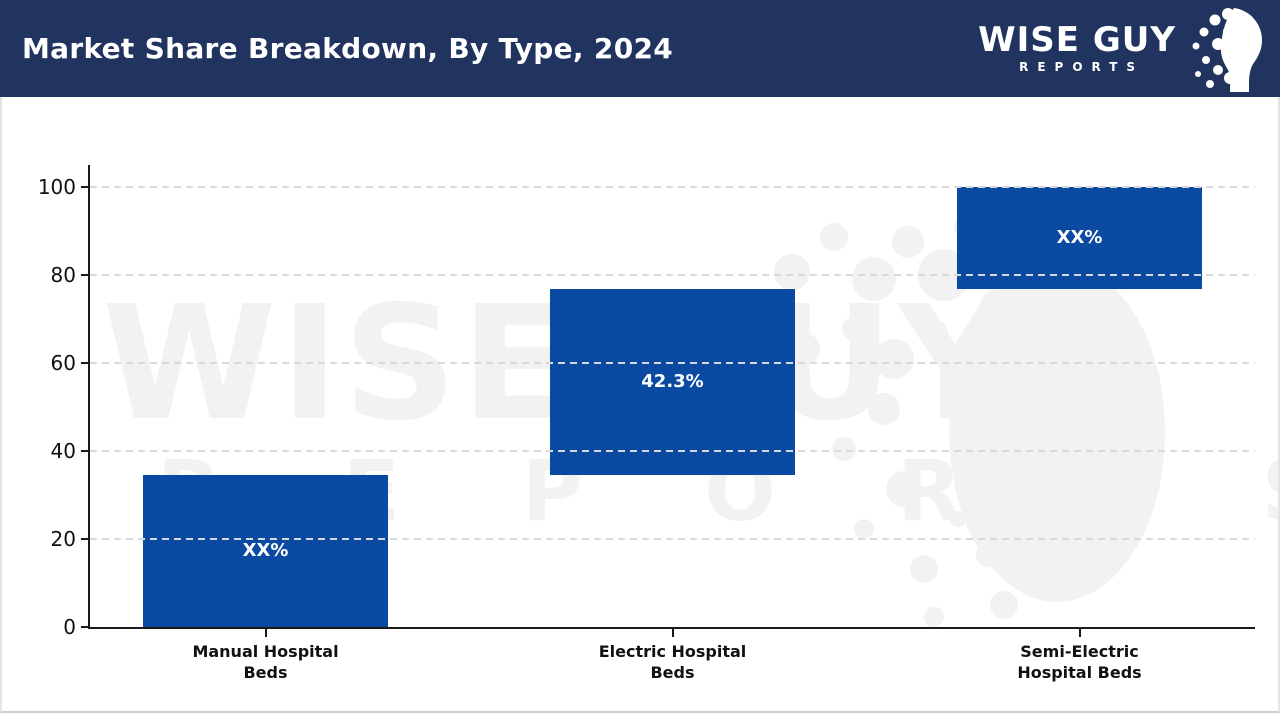  I want to click on category-label-electric-hospital-beds: Electric Hospital Beds, so click(672, 662).